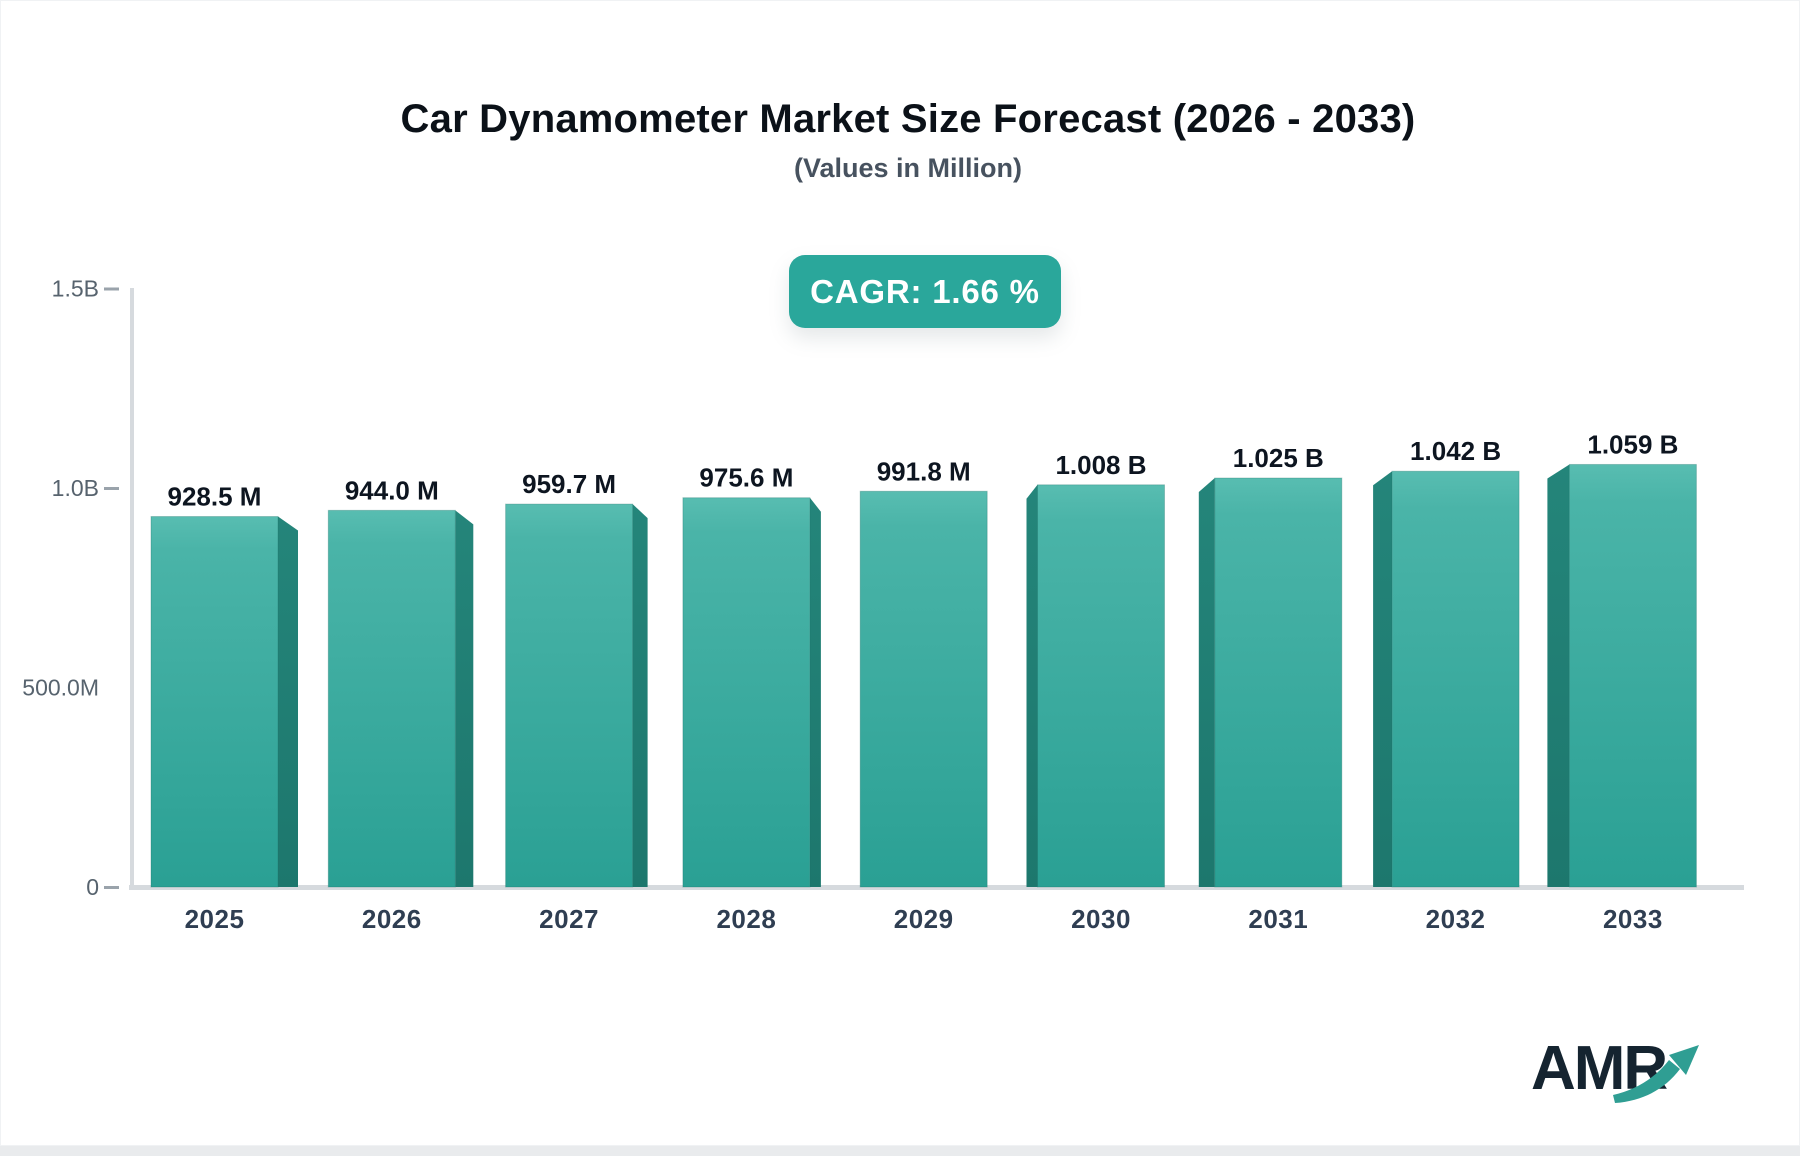 The image size is (1800, 1156). I want to click on amr-logo: AMR, so click(1624, 1071).